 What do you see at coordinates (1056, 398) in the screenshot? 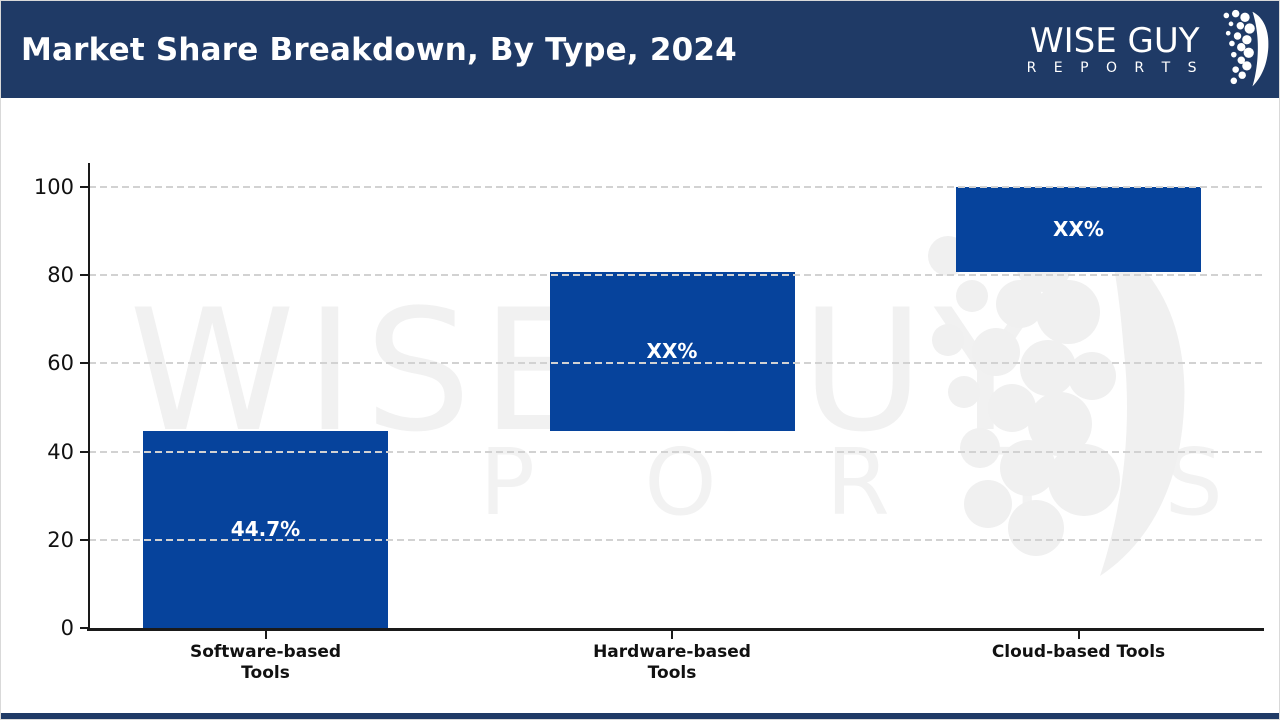
I see `watermark-face-graphic` at bounding box center [1056, 398].